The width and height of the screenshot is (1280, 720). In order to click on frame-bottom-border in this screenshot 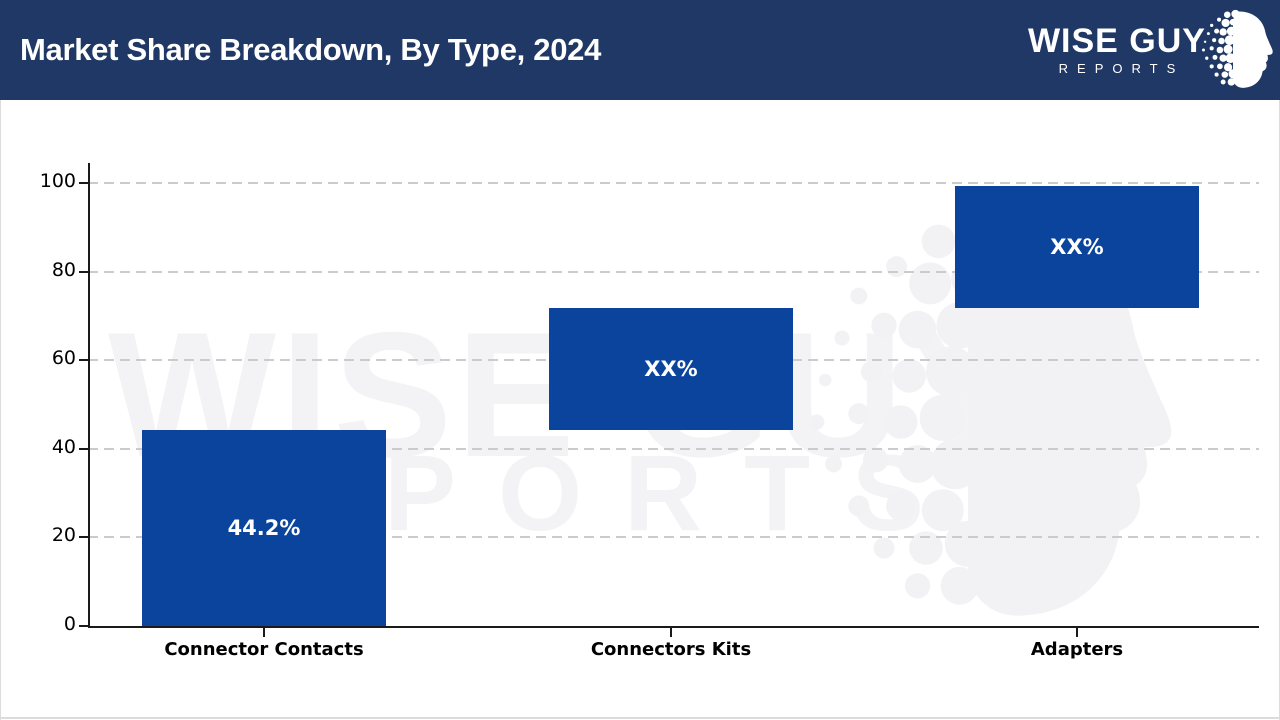, I will do `click(640, 718)`.